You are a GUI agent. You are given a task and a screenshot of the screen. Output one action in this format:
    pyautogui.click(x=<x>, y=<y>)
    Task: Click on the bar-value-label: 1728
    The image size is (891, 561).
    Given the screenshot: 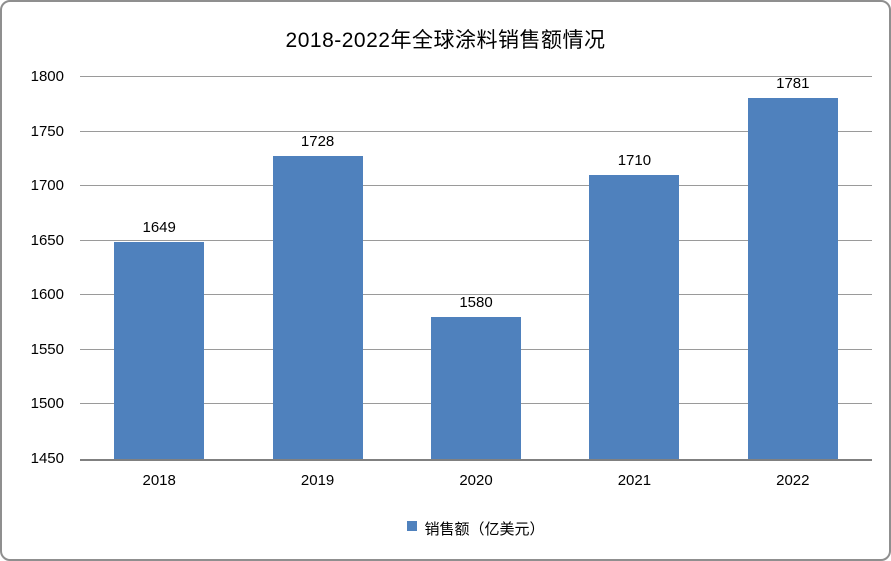 What is the action you would take?
    pyautogui.click(x=317, y=141)
    